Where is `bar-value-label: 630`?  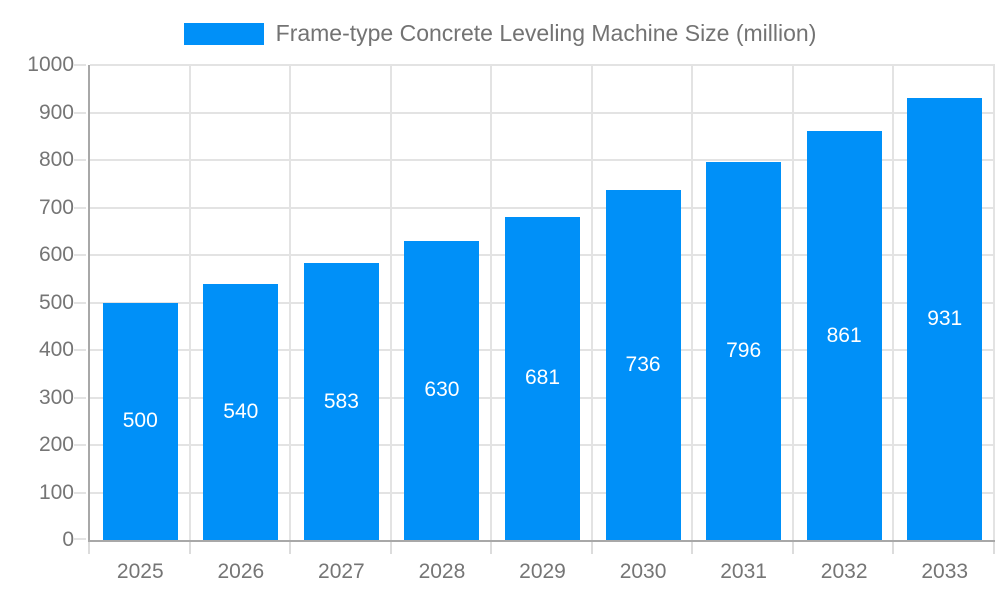 bar-value-label: 630 is located at coordinates (442, 390).